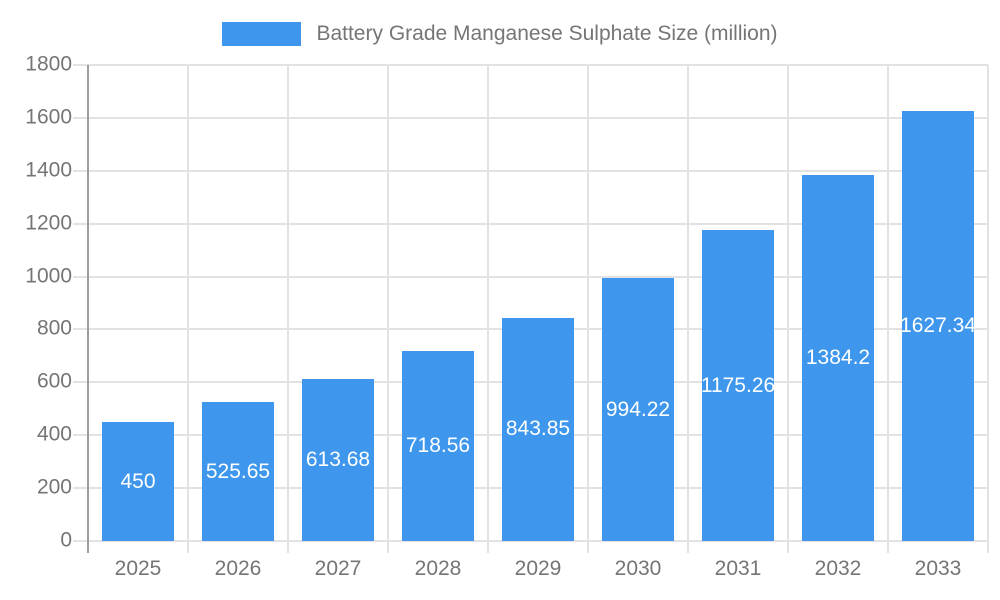 The height and width of the screenshot is (600, 1000). I want to click on x-tick-label: 2033, so click(938, 568).